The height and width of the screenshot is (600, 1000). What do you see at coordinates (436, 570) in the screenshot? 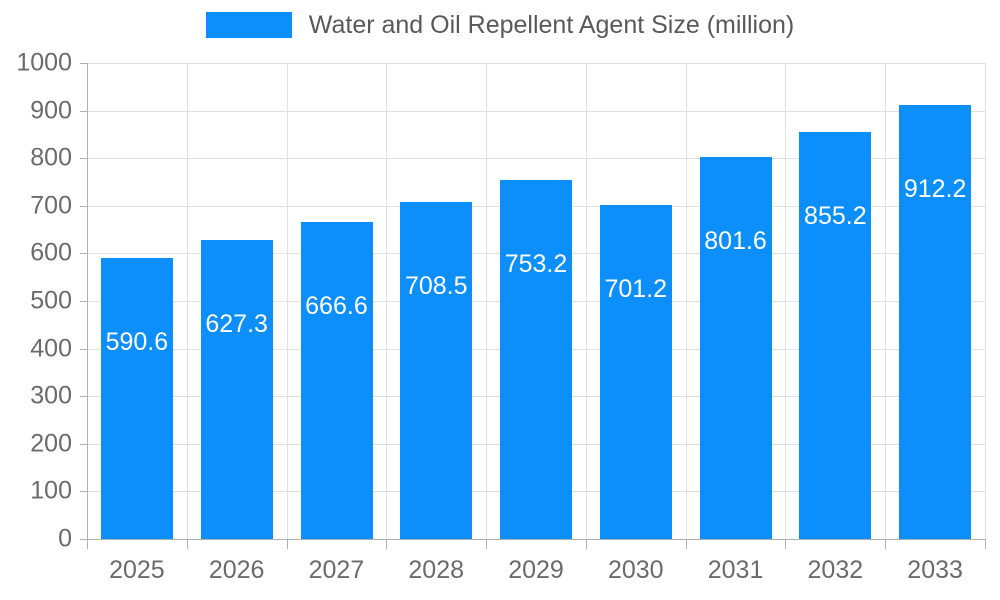
I see `x-axis-tick-label: 2028` at bounding box center [436, 570].